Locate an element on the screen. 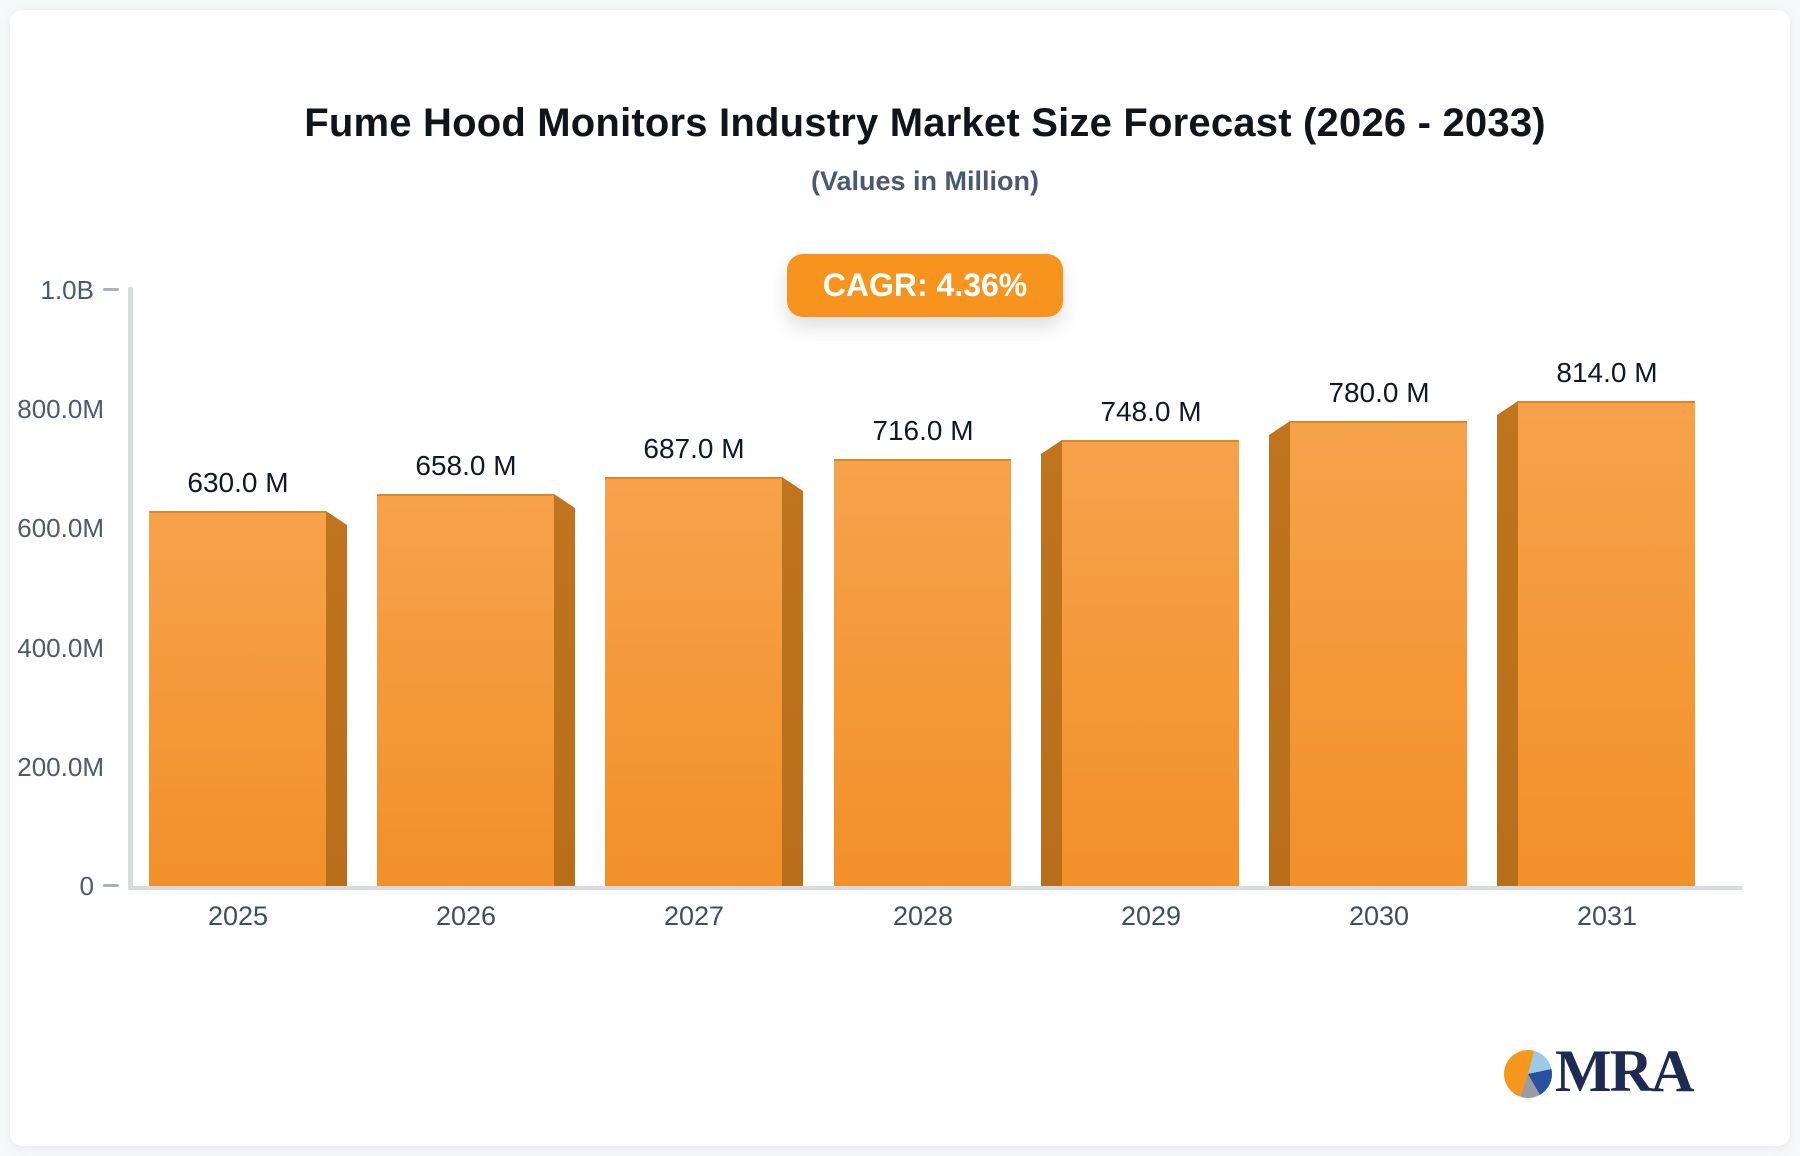 The height and width of the screenshot is (1156, 1800). y-tick-label: 400.0M is located at coordinates (60, 647).